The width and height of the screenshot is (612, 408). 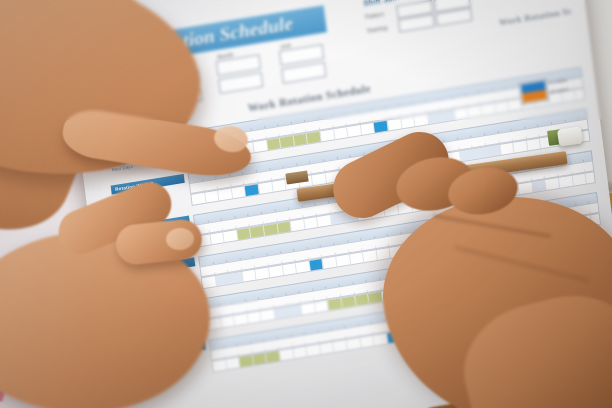 I want to click on pencil-eraser, so click(x=570, y=136).